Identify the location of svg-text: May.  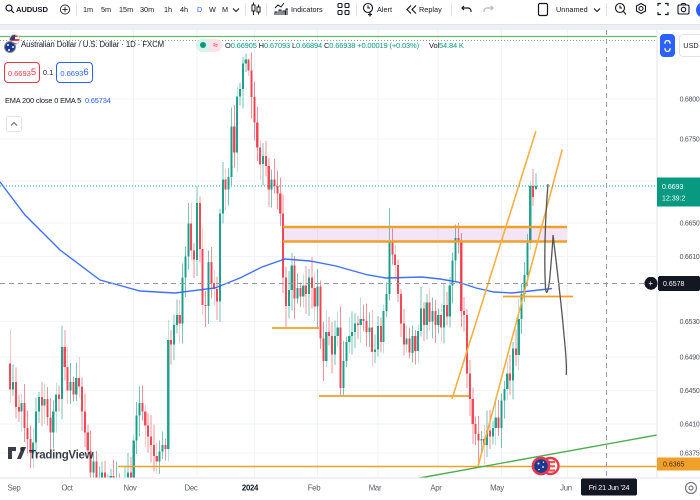
(497, 488).